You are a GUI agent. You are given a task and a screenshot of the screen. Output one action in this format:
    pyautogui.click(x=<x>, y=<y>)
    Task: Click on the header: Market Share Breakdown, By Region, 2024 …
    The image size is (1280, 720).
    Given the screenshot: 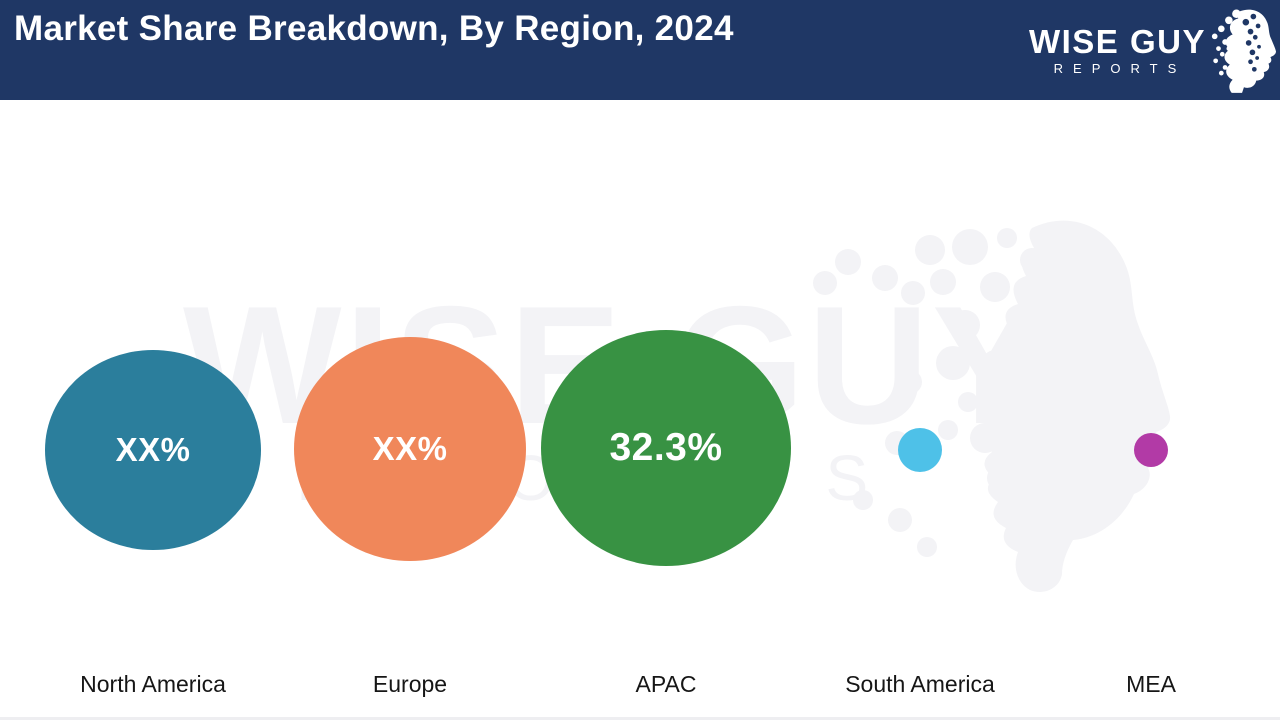 What is the action you would take?
    pyautogui.click(x=640, y=50)
    